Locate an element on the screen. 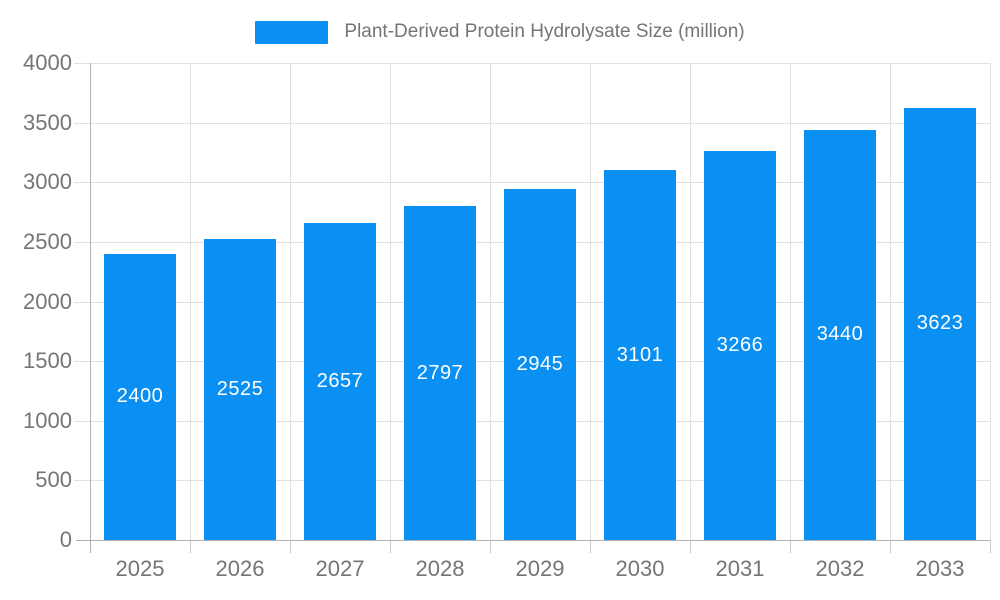 This screenshot has height=600, width=1000. y-axis-tick-label: 1500 is located at coordinates (47, 361).